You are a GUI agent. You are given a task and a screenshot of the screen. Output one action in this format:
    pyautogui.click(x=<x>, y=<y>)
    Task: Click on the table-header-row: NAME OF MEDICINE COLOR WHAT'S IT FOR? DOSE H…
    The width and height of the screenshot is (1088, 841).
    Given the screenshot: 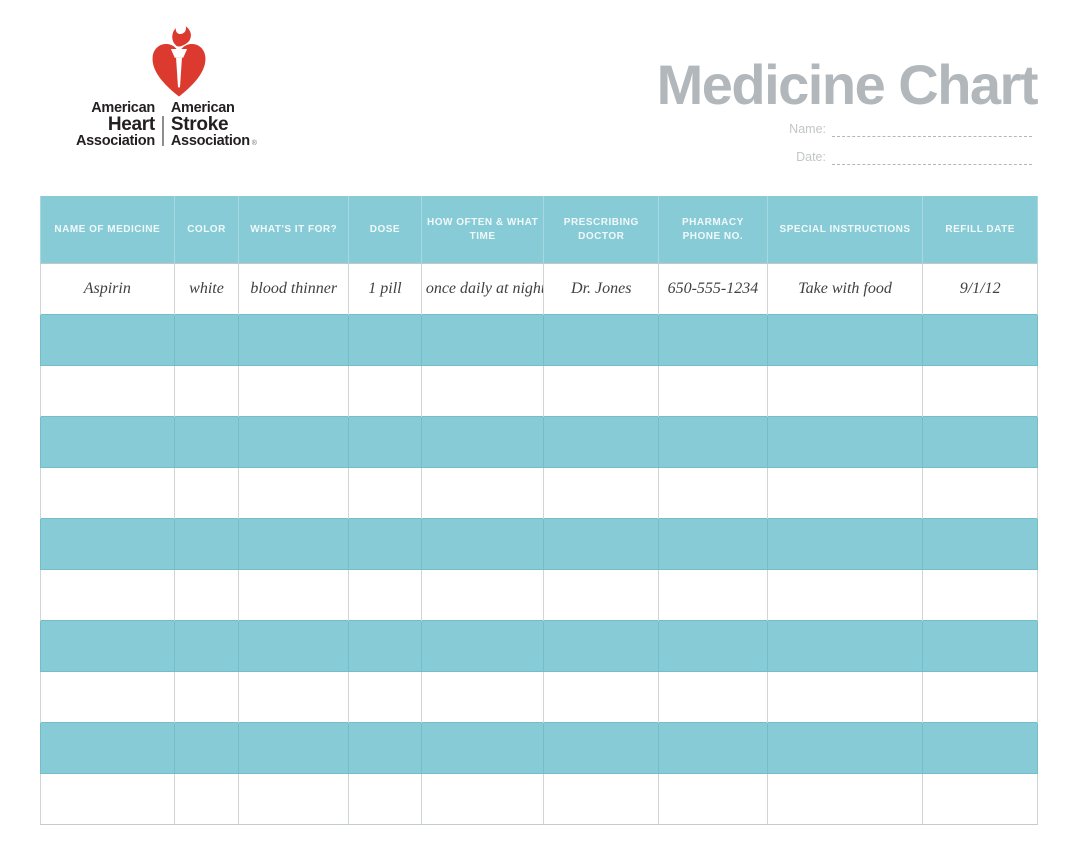 What is the action you would take?
    pyautogui.click(x=539, y=230)
    